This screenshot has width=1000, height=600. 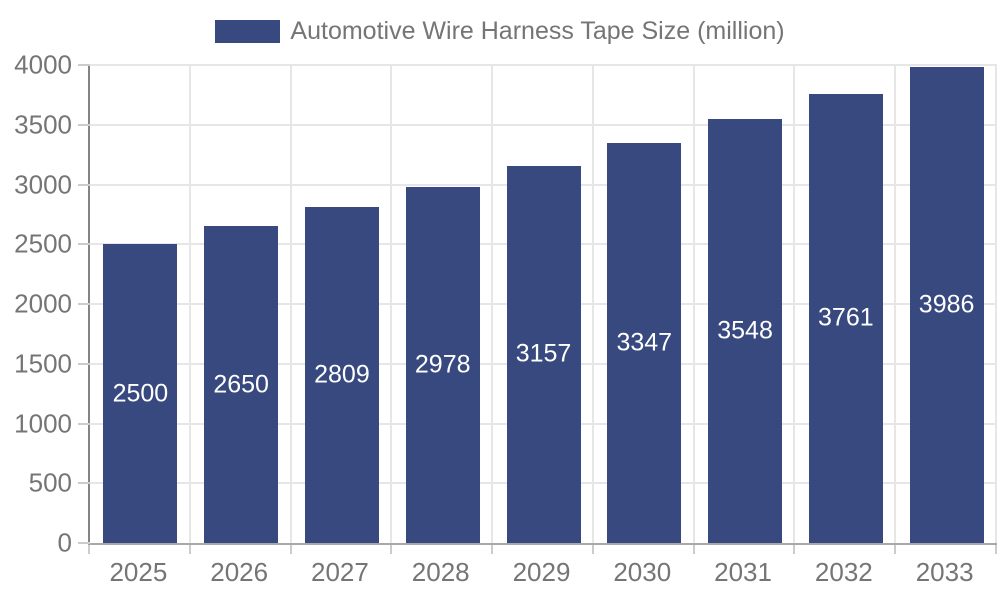 I want to click on bar-2025, so click(x=140, y=393).